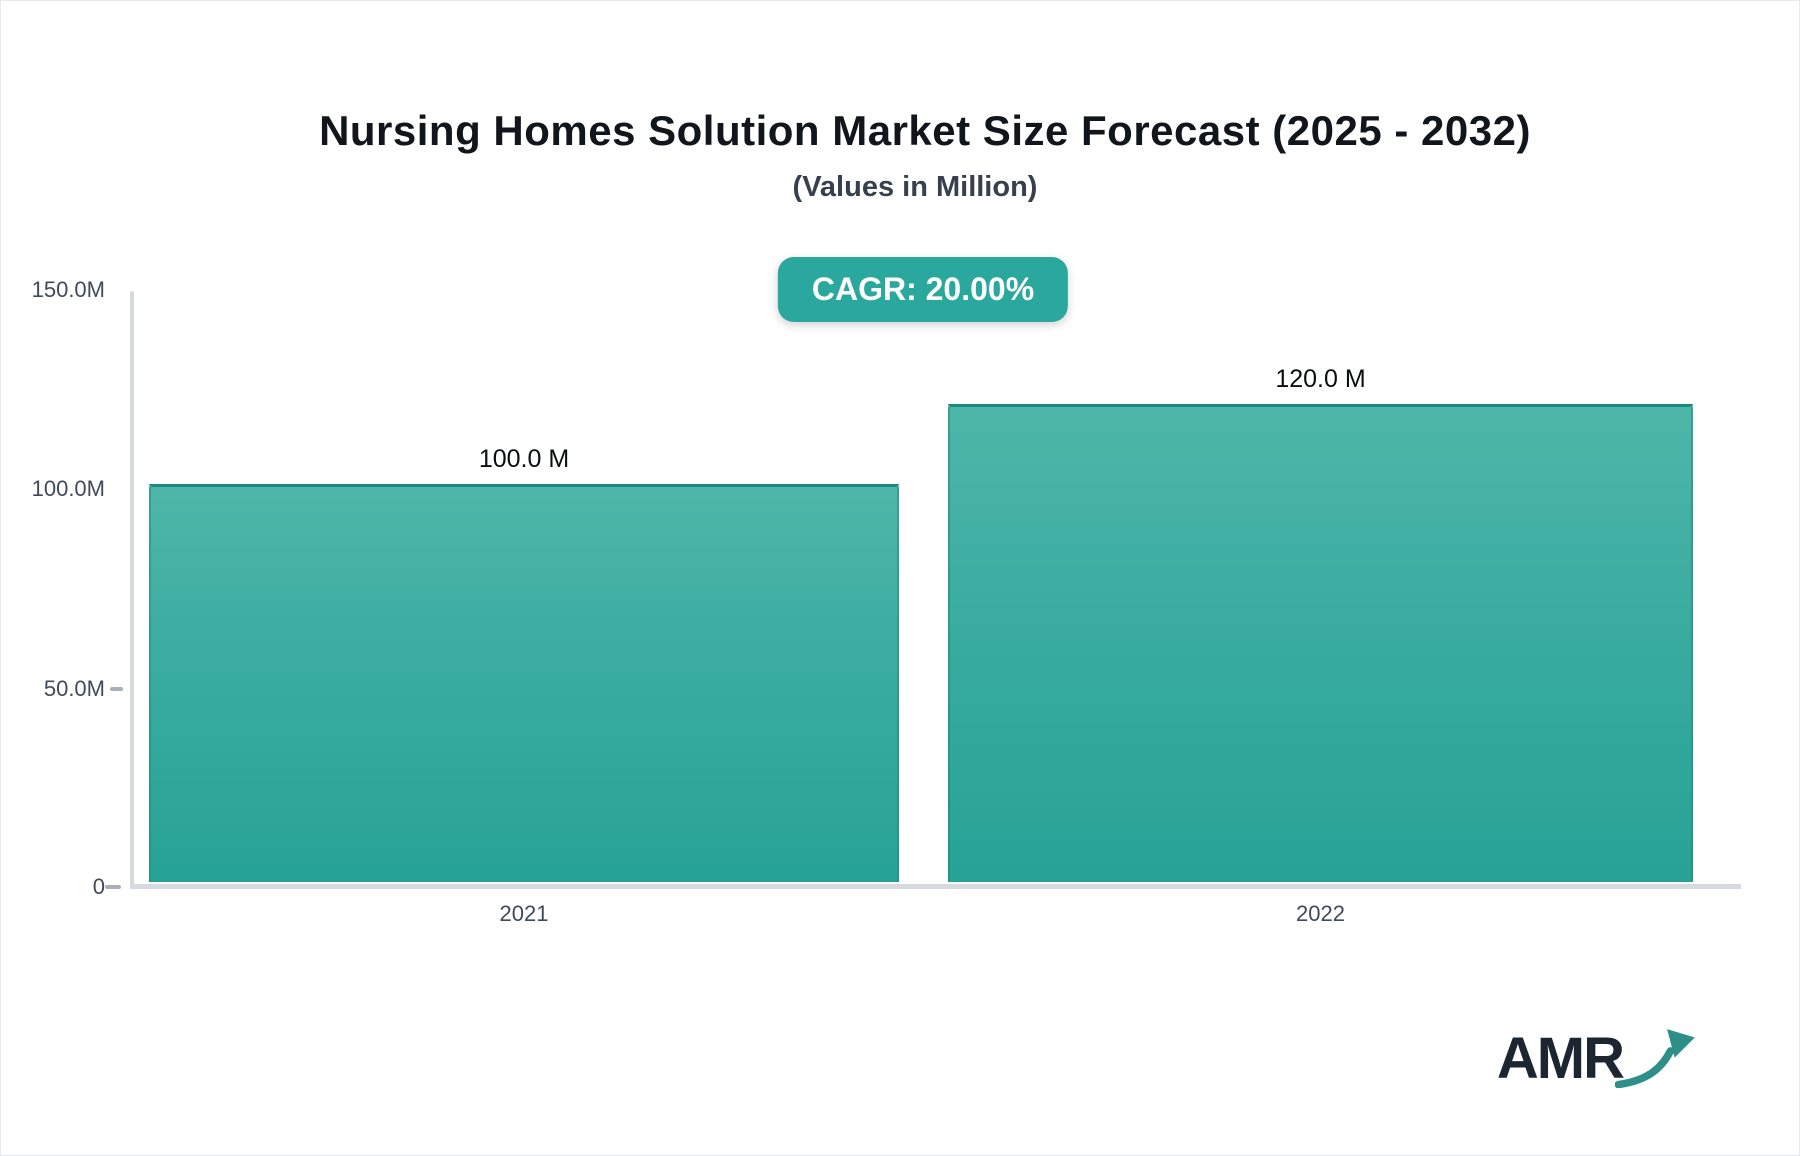  Describe the element at coordinates (1655, 1058) in the screenshot. I see `growth-arrow-icon` at that location.